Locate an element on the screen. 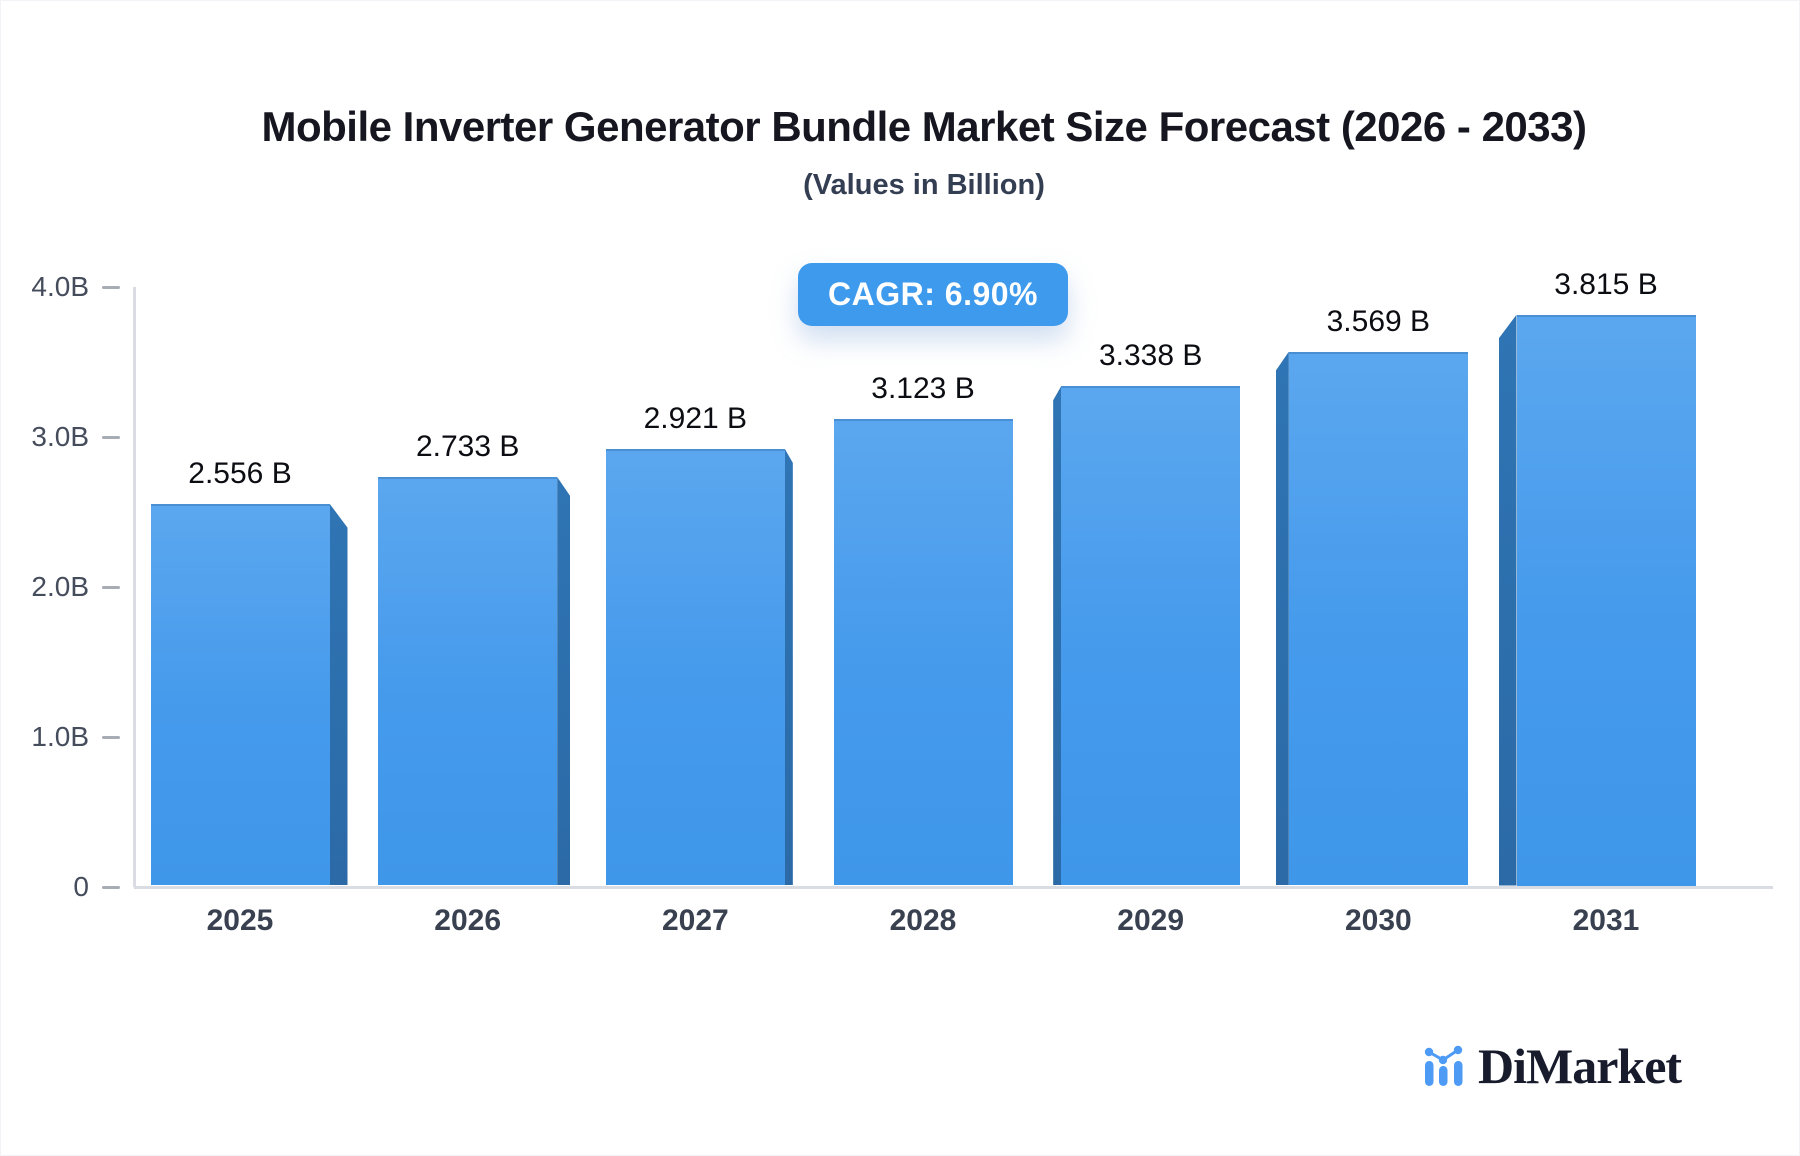 The width and height of the screenshot is (1800, 1156). bar-2028 is located at coordinates (923, 652).